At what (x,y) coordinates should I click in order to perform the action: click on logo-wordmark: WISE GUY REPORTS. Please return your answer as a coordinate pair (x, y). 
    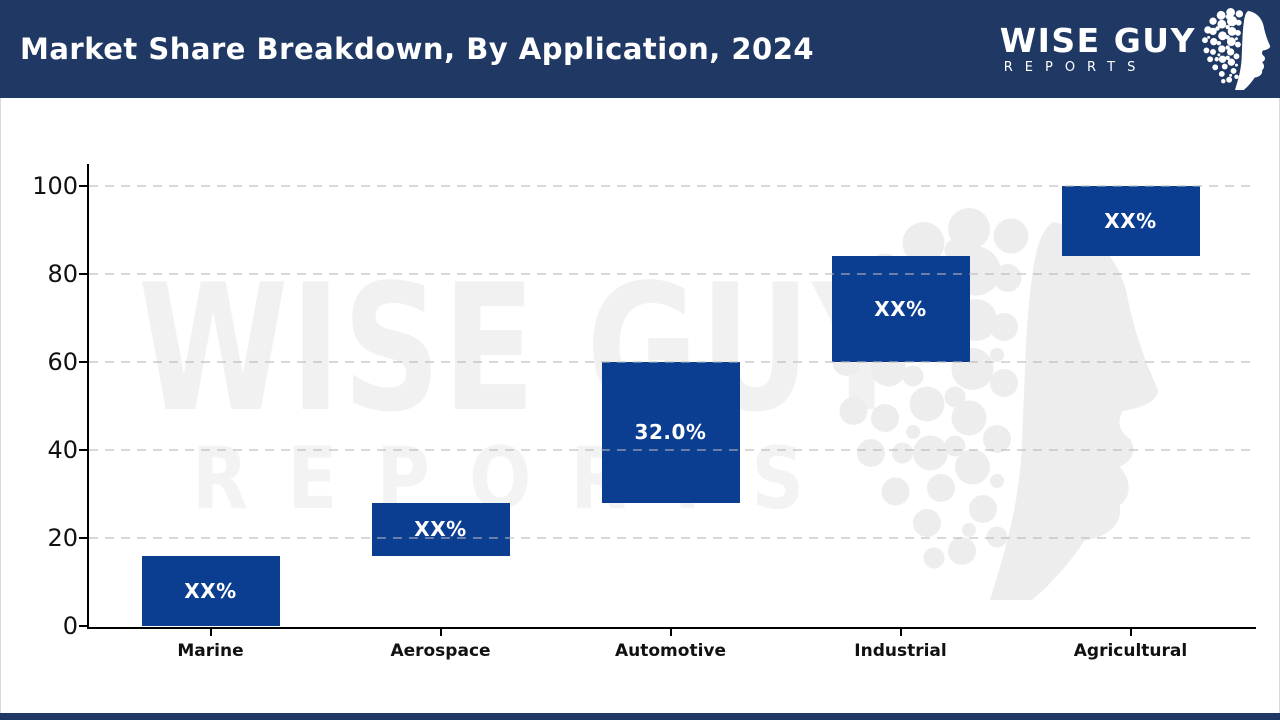
    Looking at the image, I should click on (1098, 49).